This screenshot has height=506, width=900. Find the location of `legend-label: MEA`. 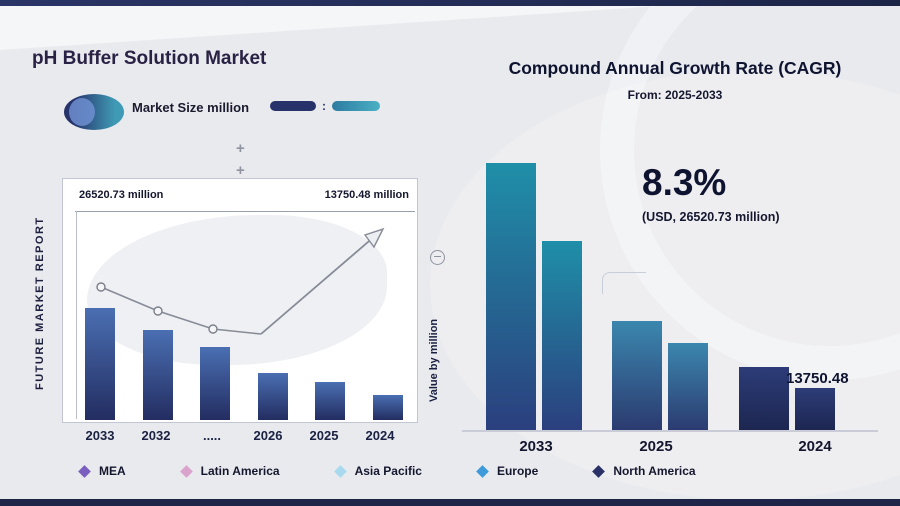

legend-label: MEA is located at coordinates (112, 471).